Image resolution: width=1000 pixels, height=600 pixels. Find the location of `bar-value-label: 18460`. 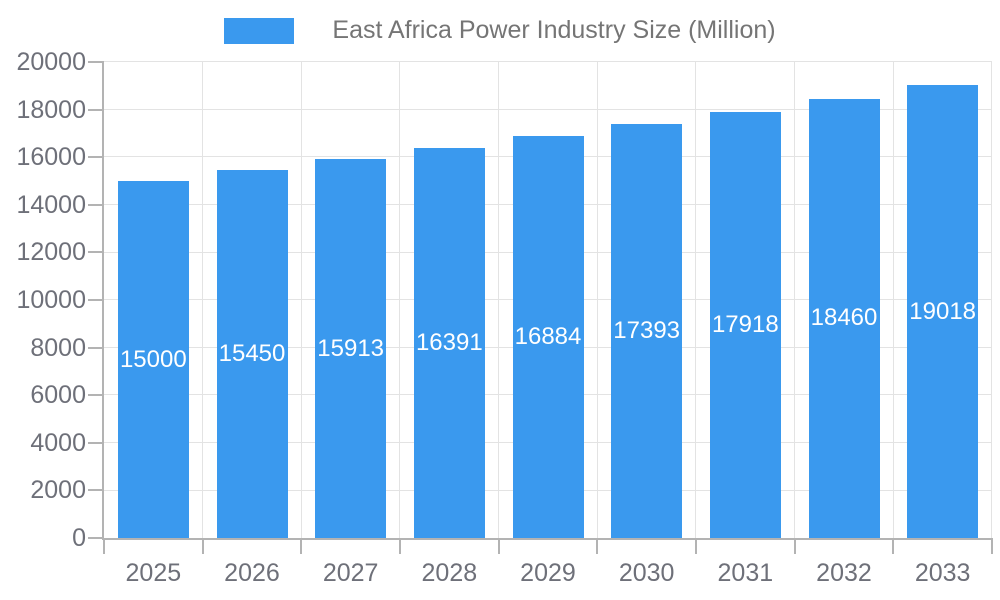

bar-value-label: 18460 is located at coordinates (844, 318).